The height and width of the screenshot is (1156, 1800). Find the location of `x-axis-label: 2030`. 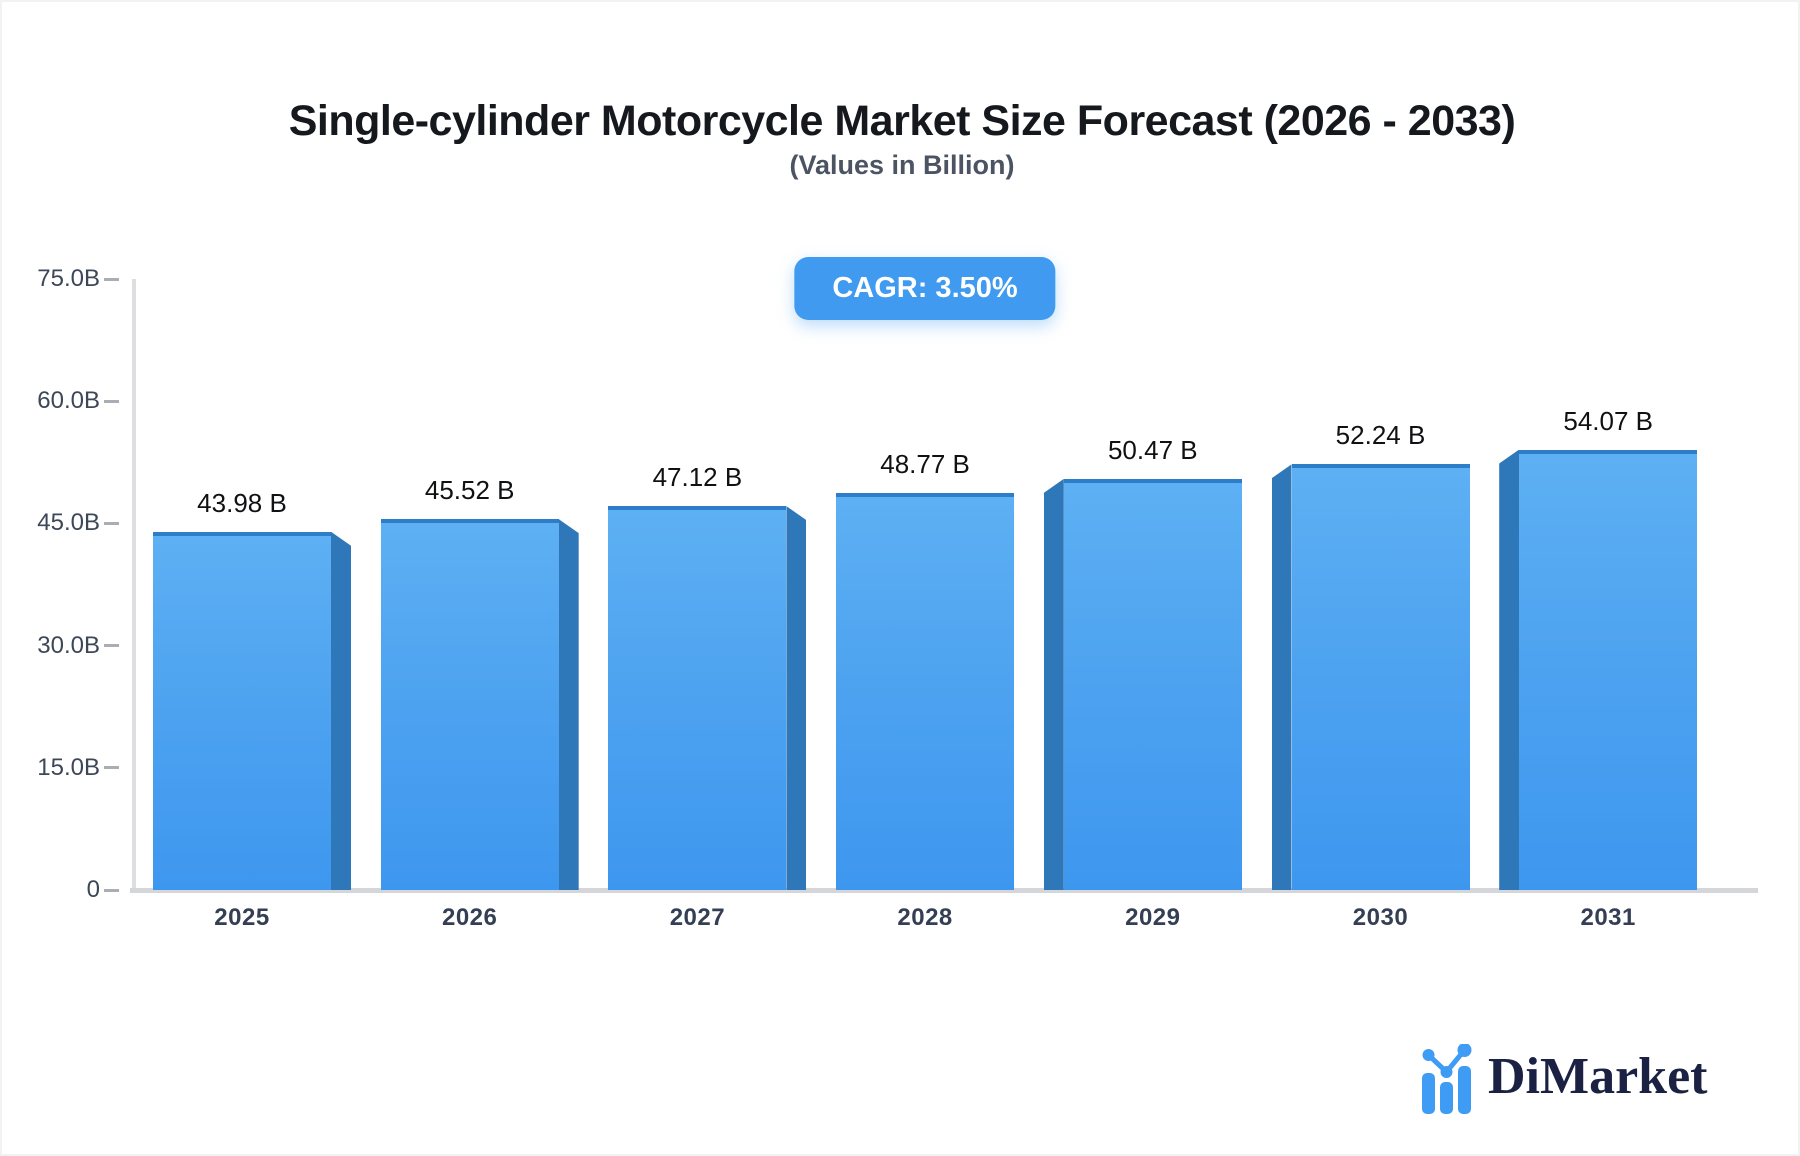

x-axis-label: 2030 is located at coordinates (1380, 917).